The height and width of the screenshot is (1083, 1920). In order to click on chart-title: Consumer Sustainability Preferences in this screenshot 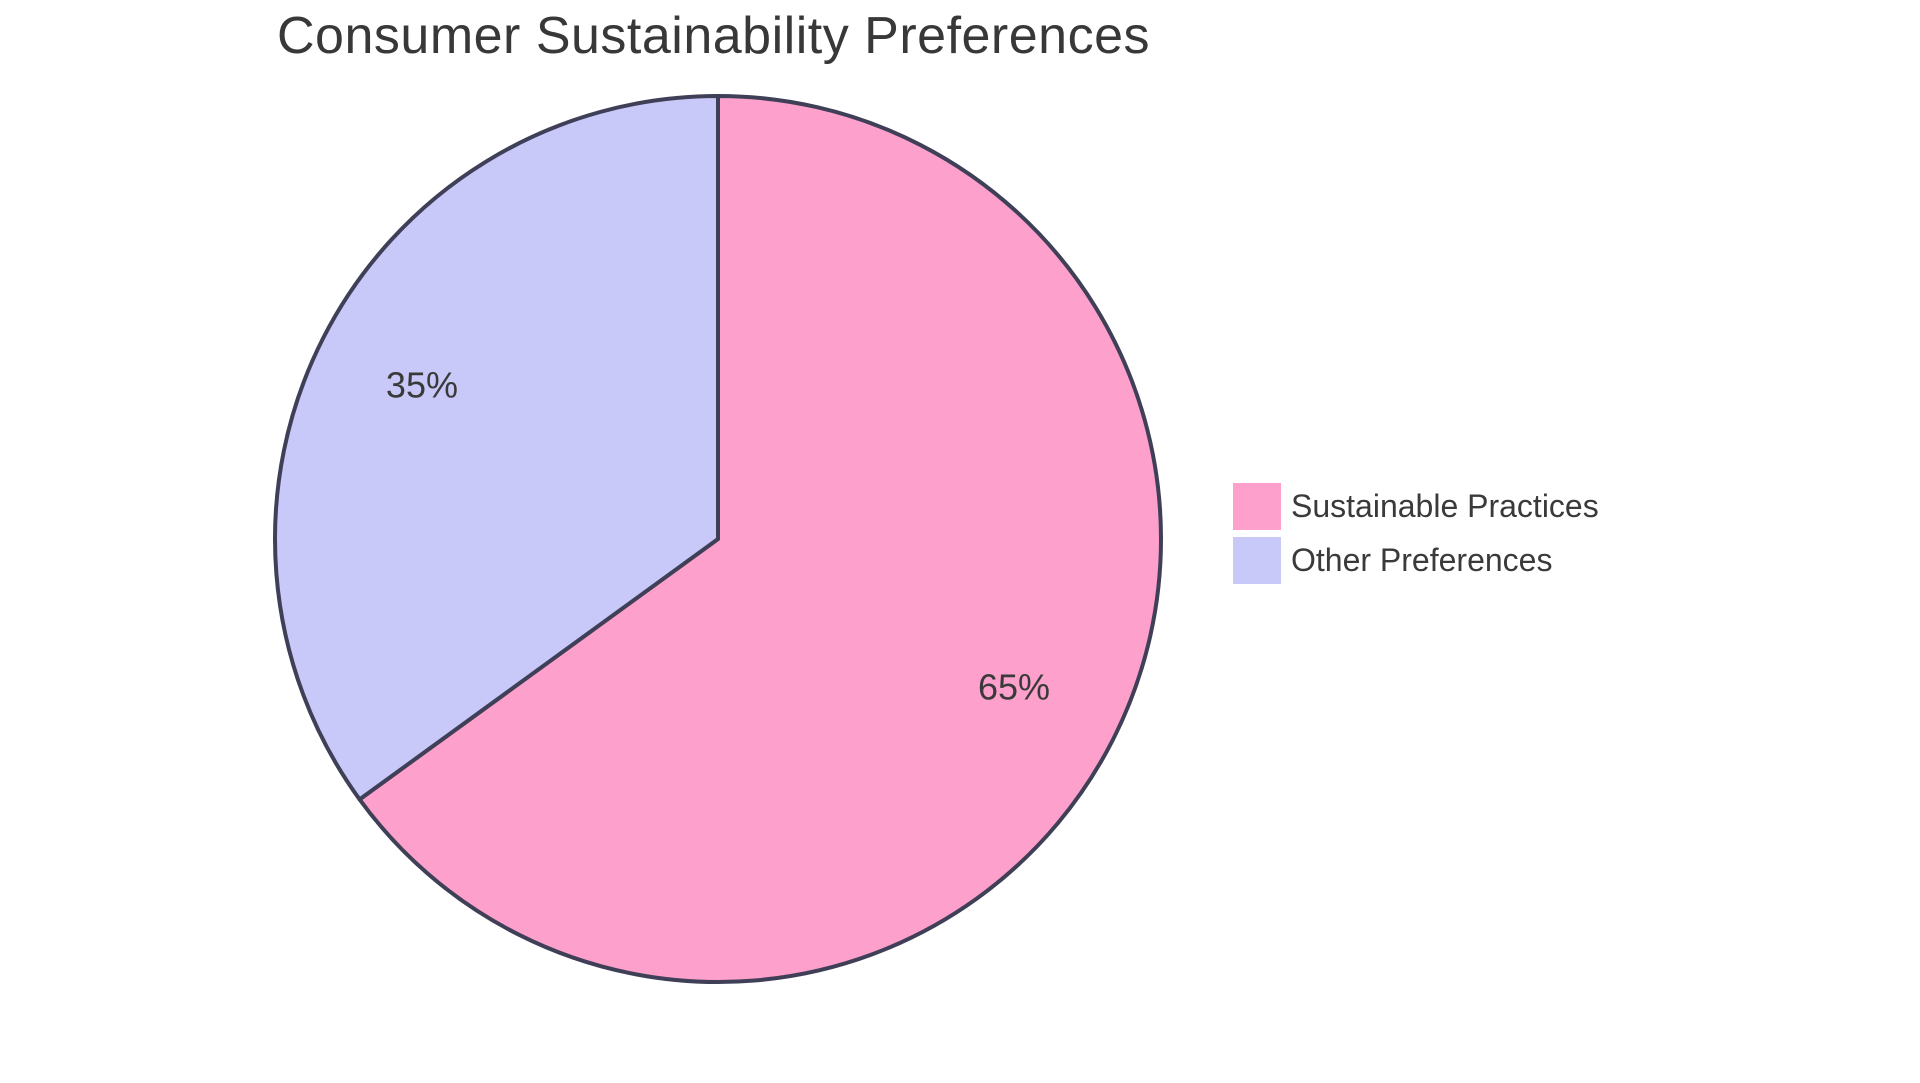, I will do `click(714, 36)`.